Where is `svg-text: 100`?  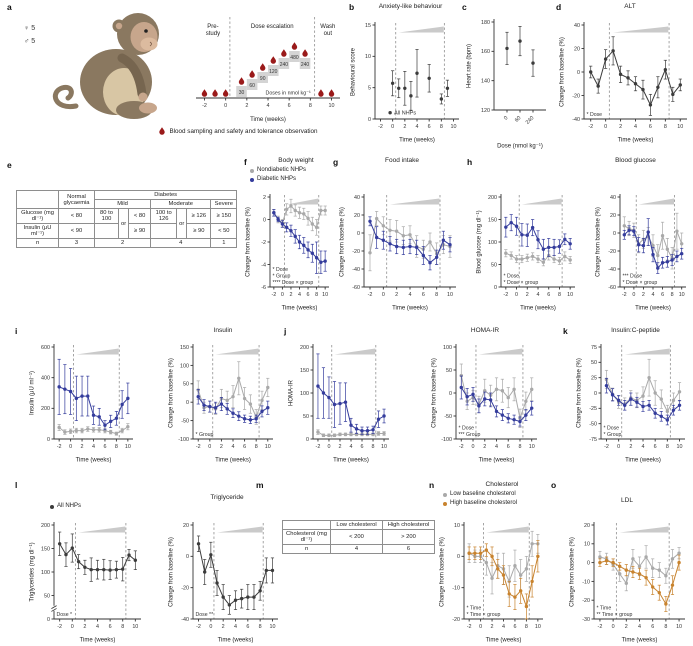 svg-text: 100 is located at coordinates (492, 243).